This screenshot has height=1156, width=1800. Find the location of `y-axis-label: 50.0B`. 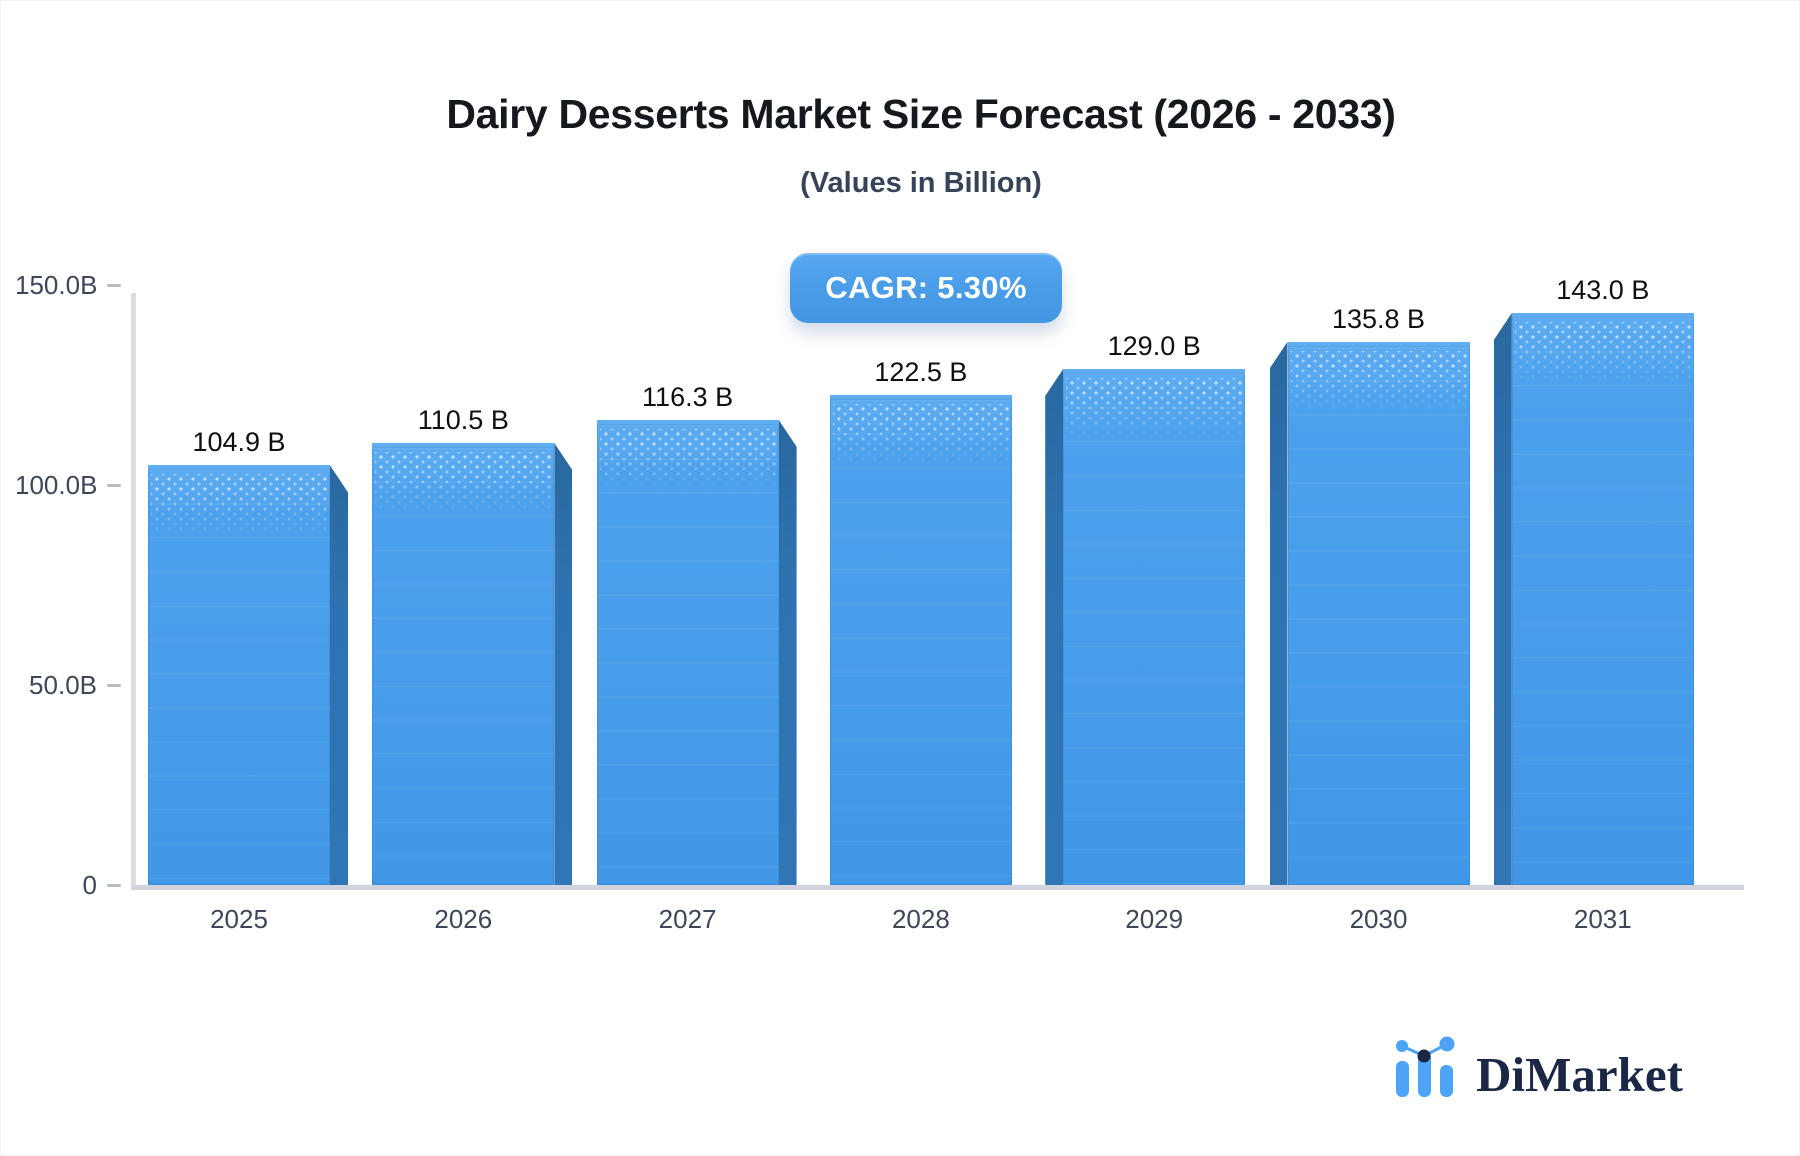

y-axis-label: 50.0B is located at coordinates (63, 685).